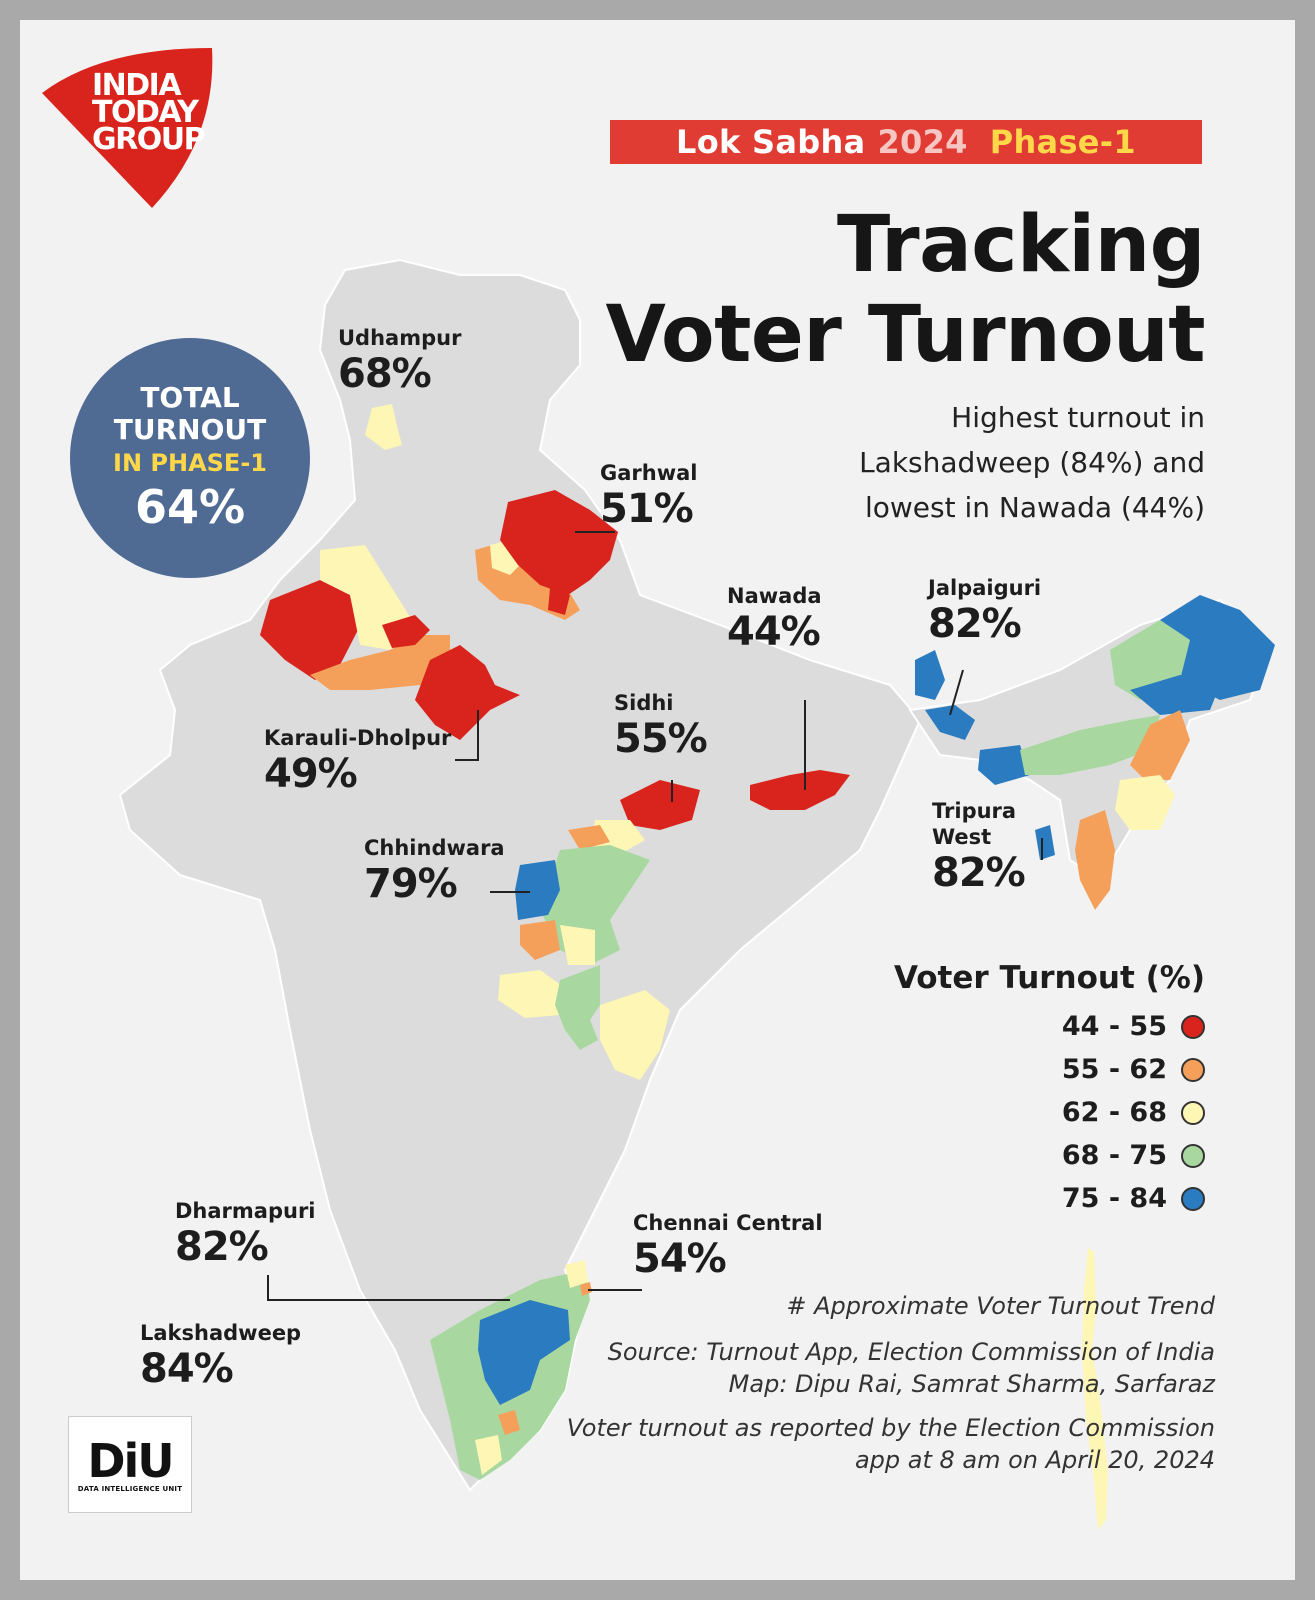  What do you see at coordinates (1034, 1460) in the screenshot?
I see `note-reported-2: app at 8 am on April 20, 2024` at bounding box center [1034, 1460].